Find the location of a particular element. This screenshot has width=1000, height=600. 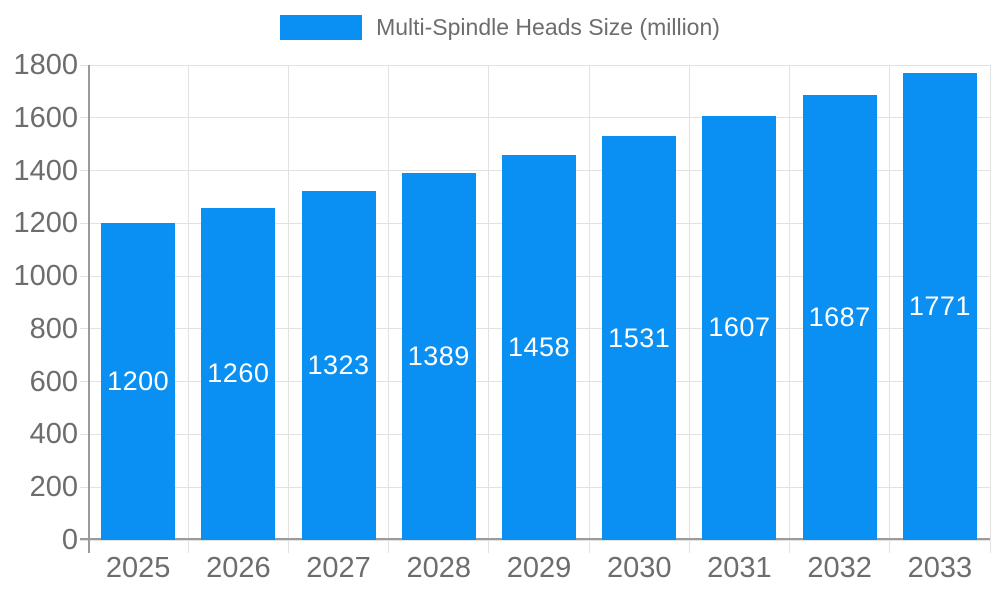

y-axis-tick-label: 600 is located at coordinates (53, 381).